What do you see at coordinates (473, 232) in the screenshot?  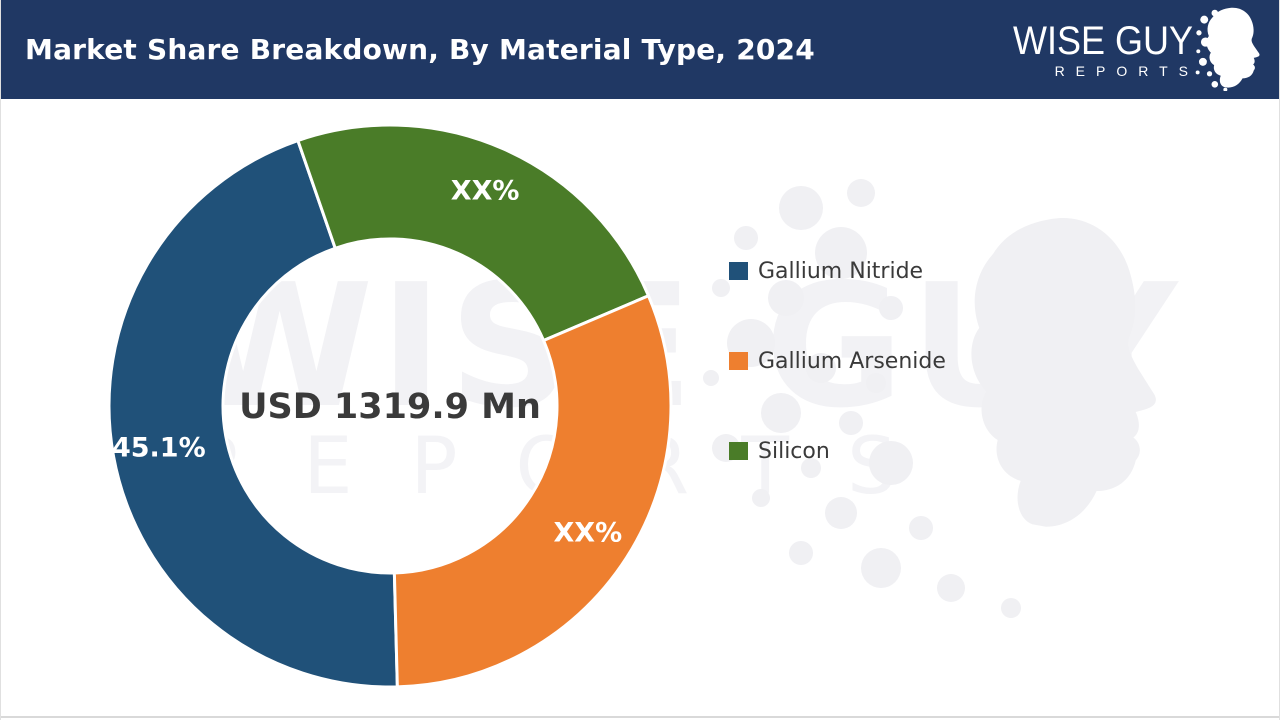 I see `donut-slice-silicon` at bounding box center [473, 232].